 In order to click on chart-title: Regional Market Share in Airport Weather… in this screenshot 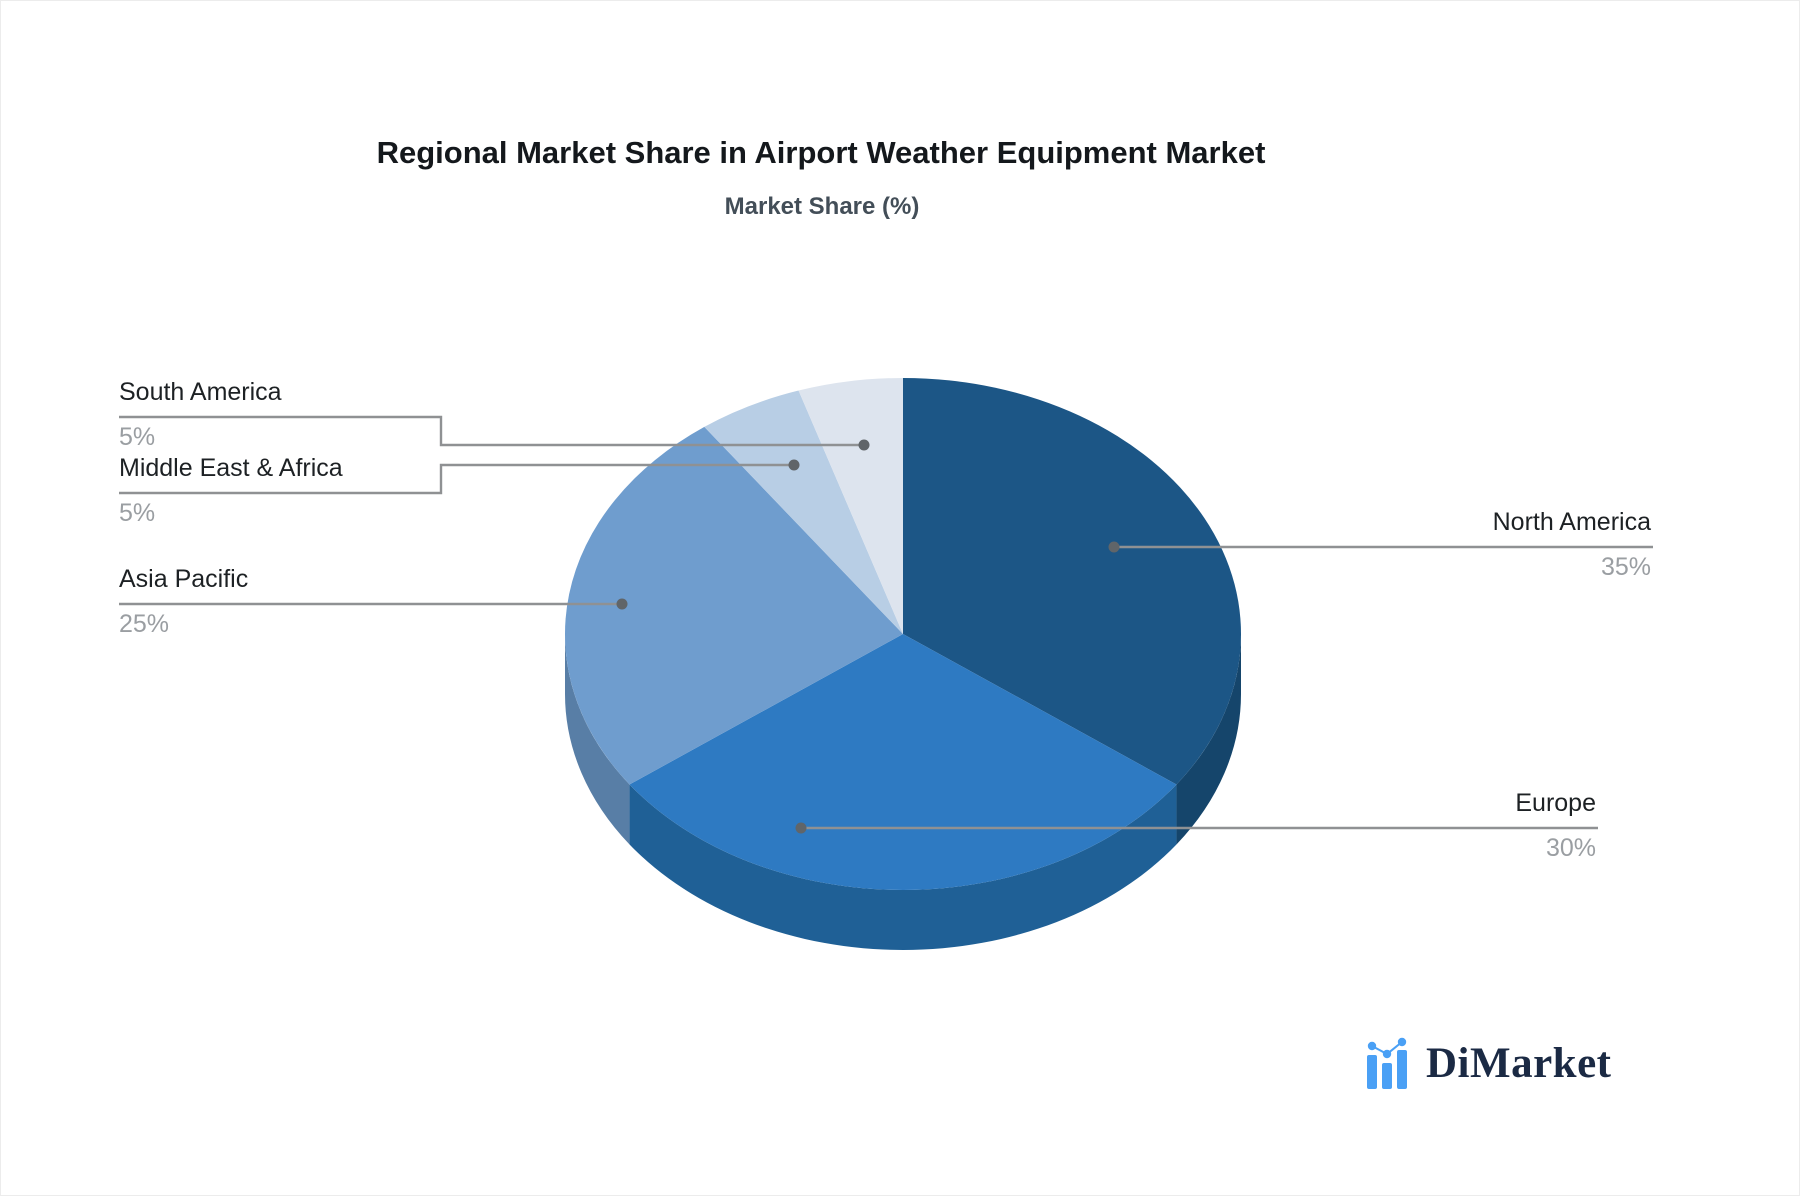, I will do `click(821, 152)`.